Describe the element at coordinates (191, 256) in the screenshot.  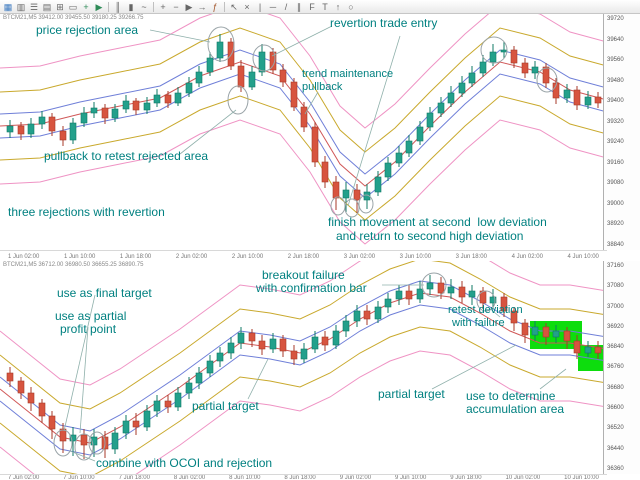
I see `time-tick: 2 Jun 02:00` at that location.